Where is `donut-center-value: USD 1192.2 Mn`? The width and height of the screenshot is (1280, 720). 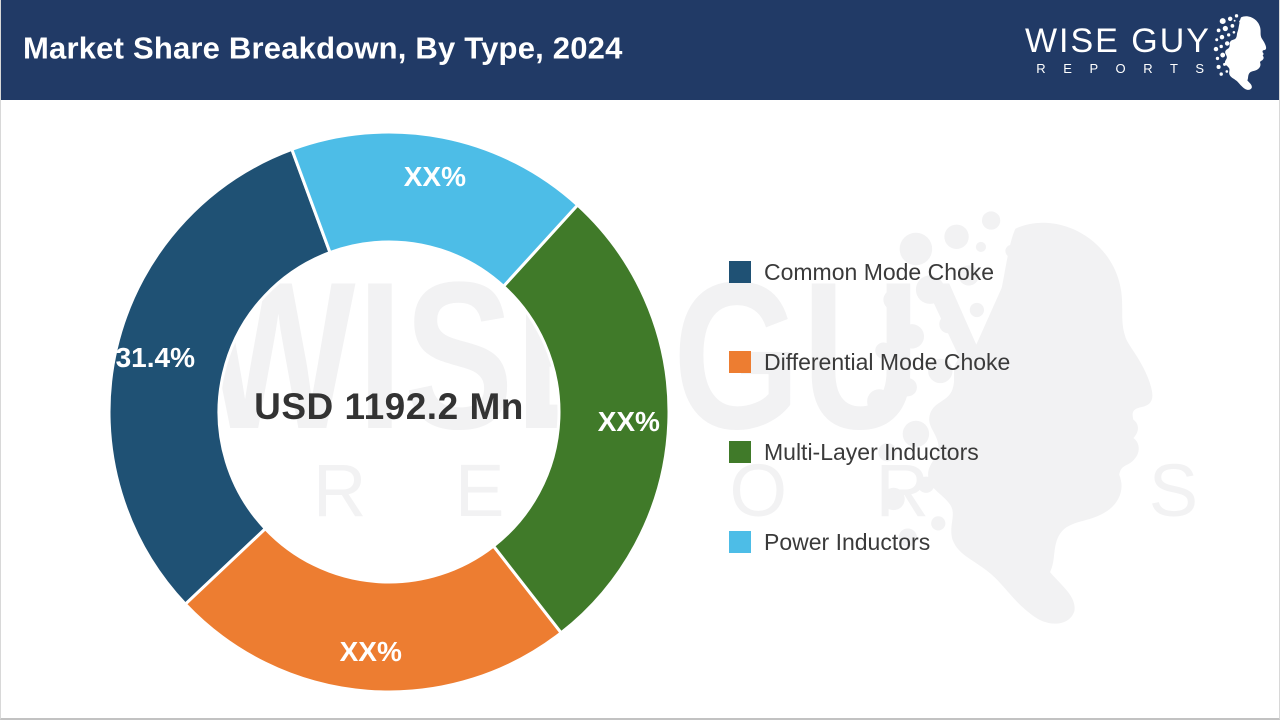 donut-center-value: USD 1192.2 Mn is located at coordinates (389, 406).